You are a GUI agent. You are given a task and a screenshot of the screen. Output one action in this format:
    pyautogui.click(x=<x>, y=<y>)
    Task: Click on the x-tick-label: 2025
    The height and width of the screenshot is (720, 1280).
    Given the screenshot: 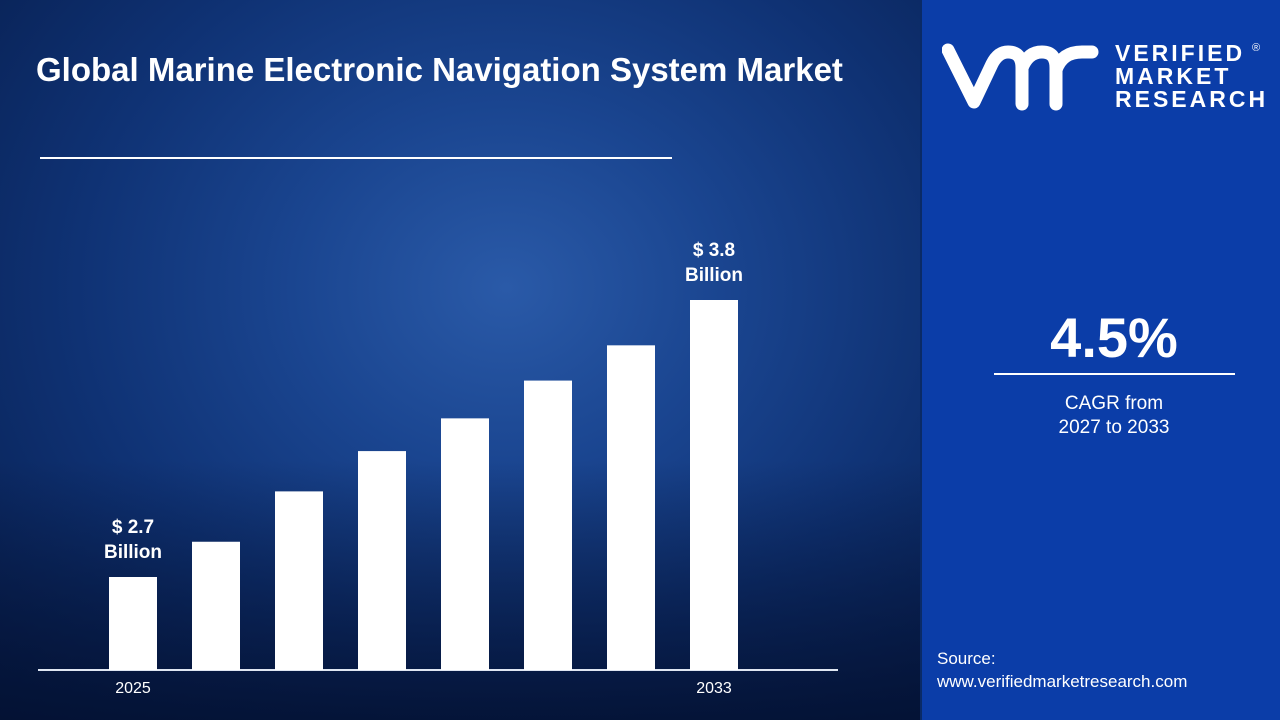 What is the action you would take?
    pyautogui.click(x=133, y=688)
    